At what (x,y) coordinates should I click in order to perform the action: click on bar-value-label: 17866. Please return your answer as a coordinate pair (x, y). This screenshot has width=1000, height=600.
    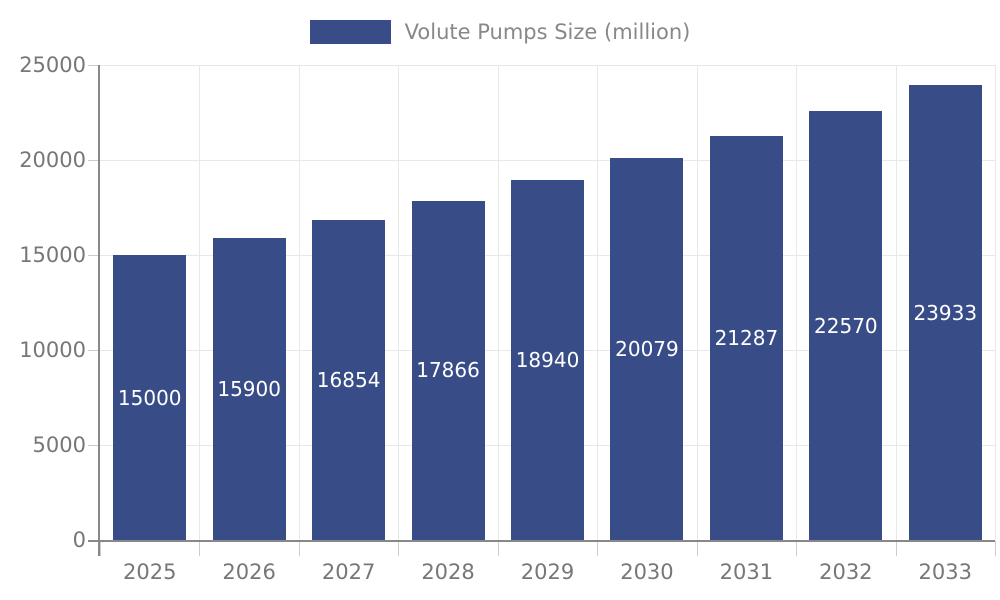
    Looking at the image, I should click on (448, 370).